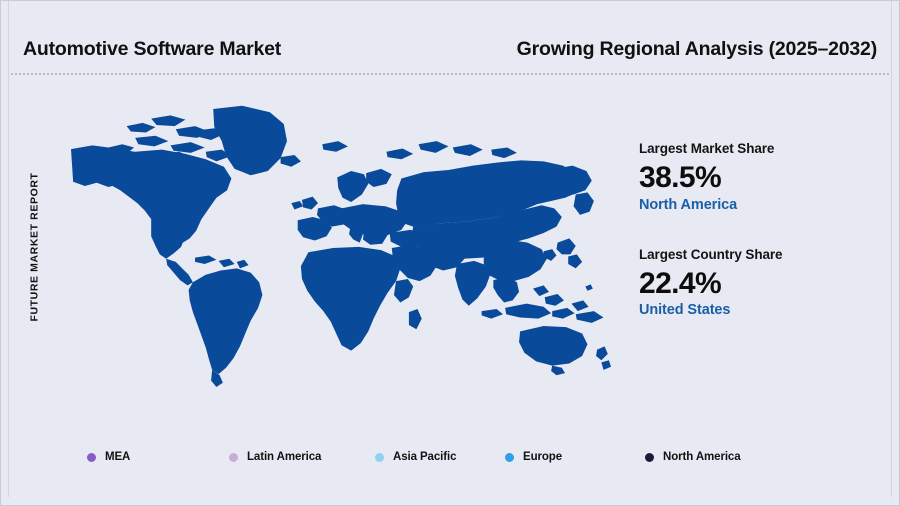 The image size is (900, 506). I want to click on legend-item-north-america: North America, so click(693, 457).